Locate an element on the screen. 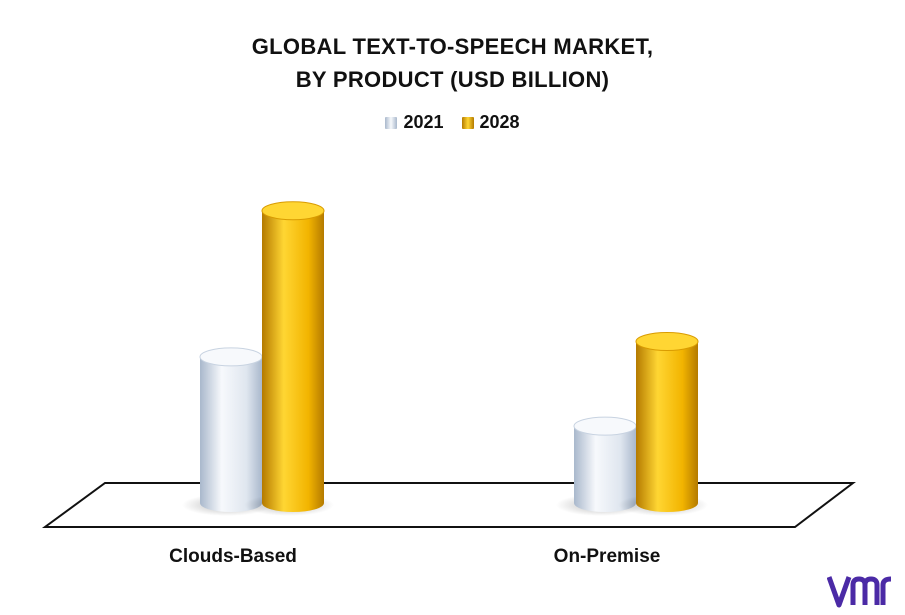  legend-item-2028: 2028 is located at coordinates (490, 122).